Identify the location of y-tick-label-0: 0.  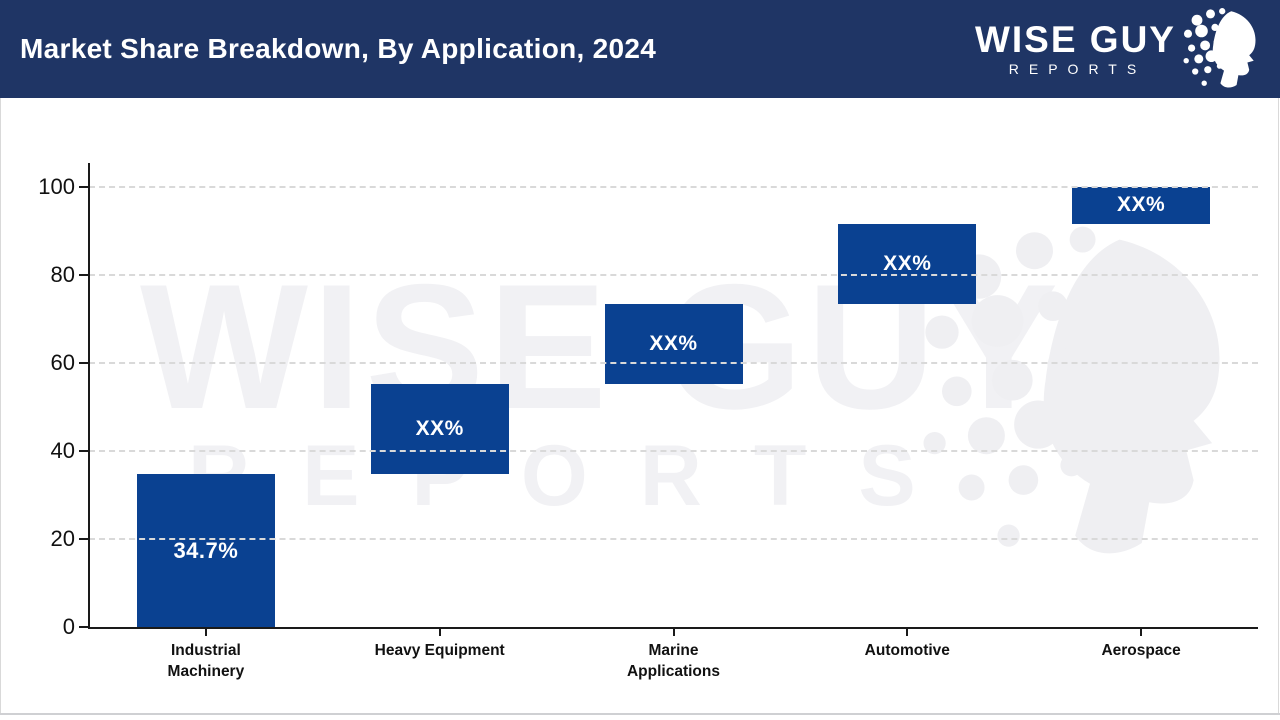
(68, 626).